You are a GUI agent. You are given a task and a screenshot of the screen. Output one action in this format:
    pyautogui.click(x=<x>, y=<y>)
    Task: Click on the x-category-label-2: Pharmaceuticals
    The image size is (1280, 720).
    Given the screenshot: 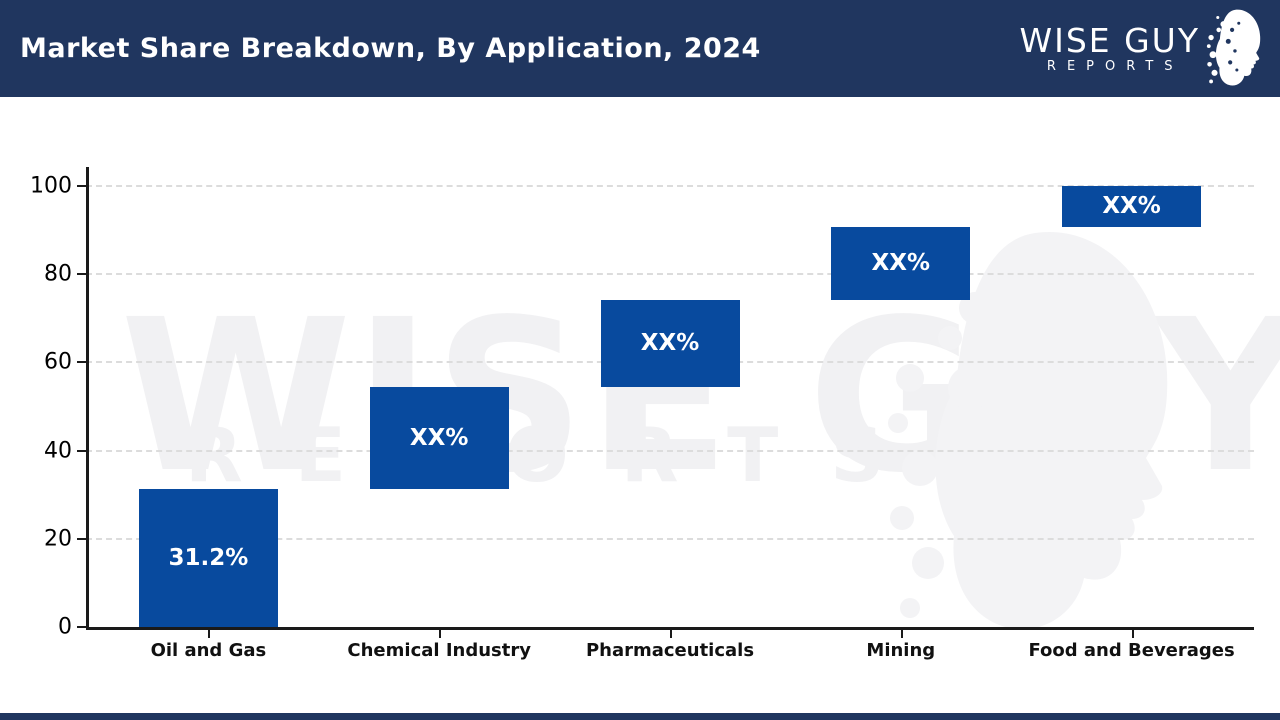 What is the action you would take?
    pyautogui.click(x=670, y=650)
    